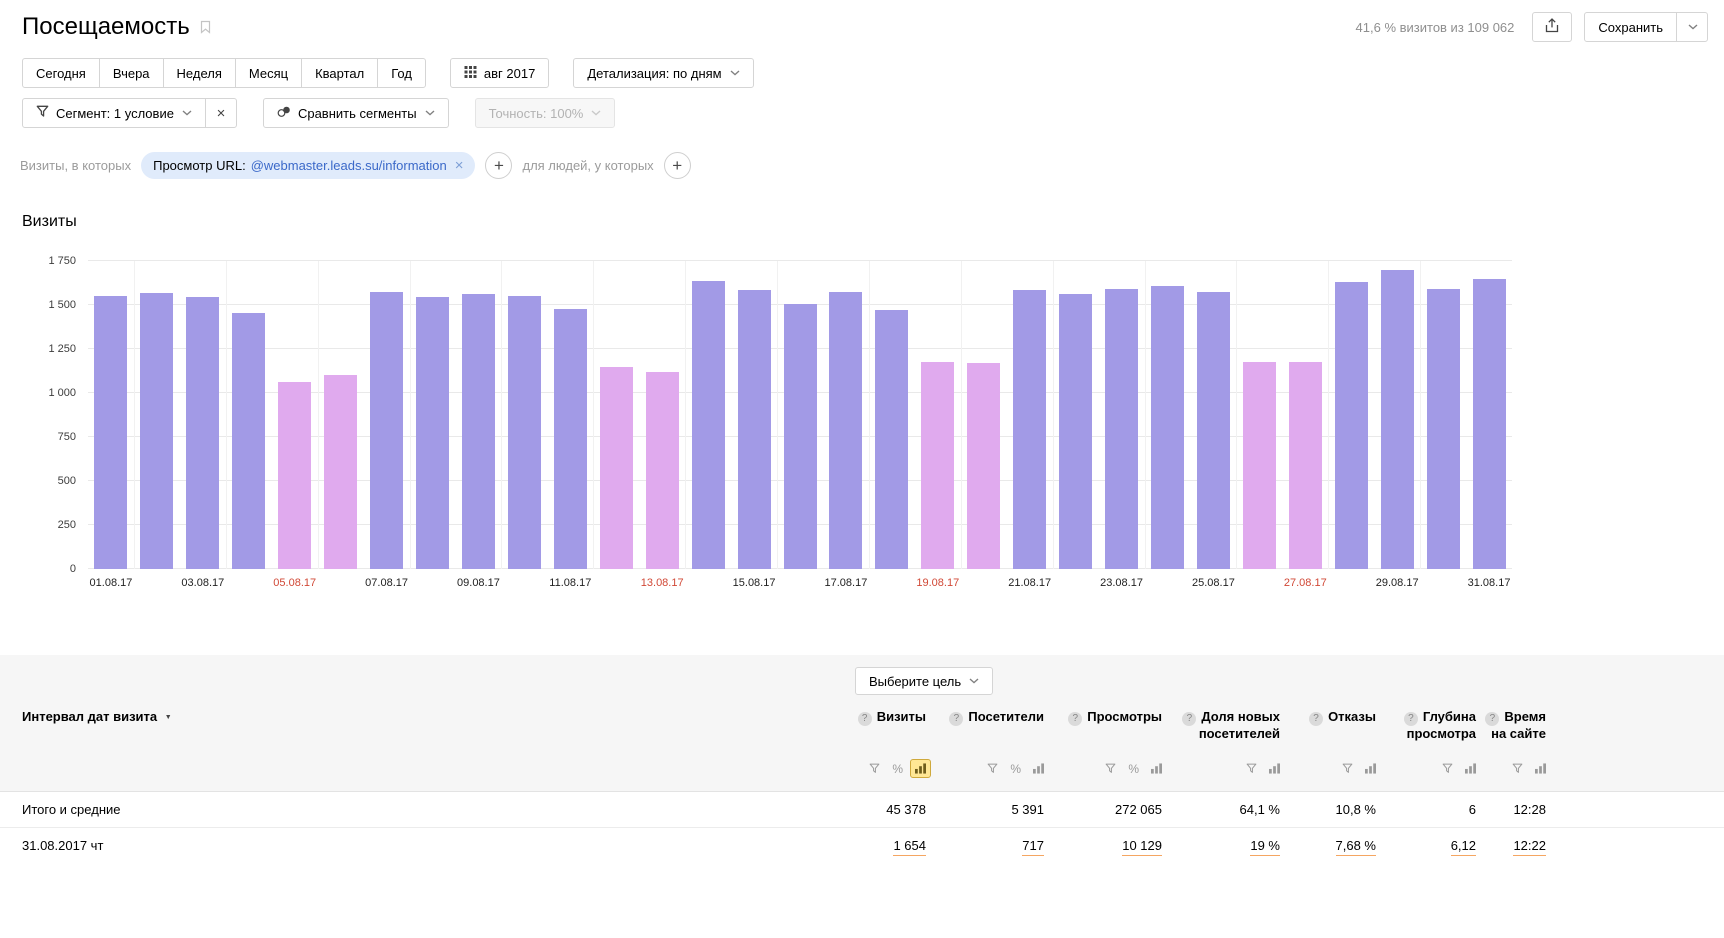  What do you see at coordinates (938, 465) in the screenshot?
I see `bar-19.08.17` at bounding box center [938, 465].